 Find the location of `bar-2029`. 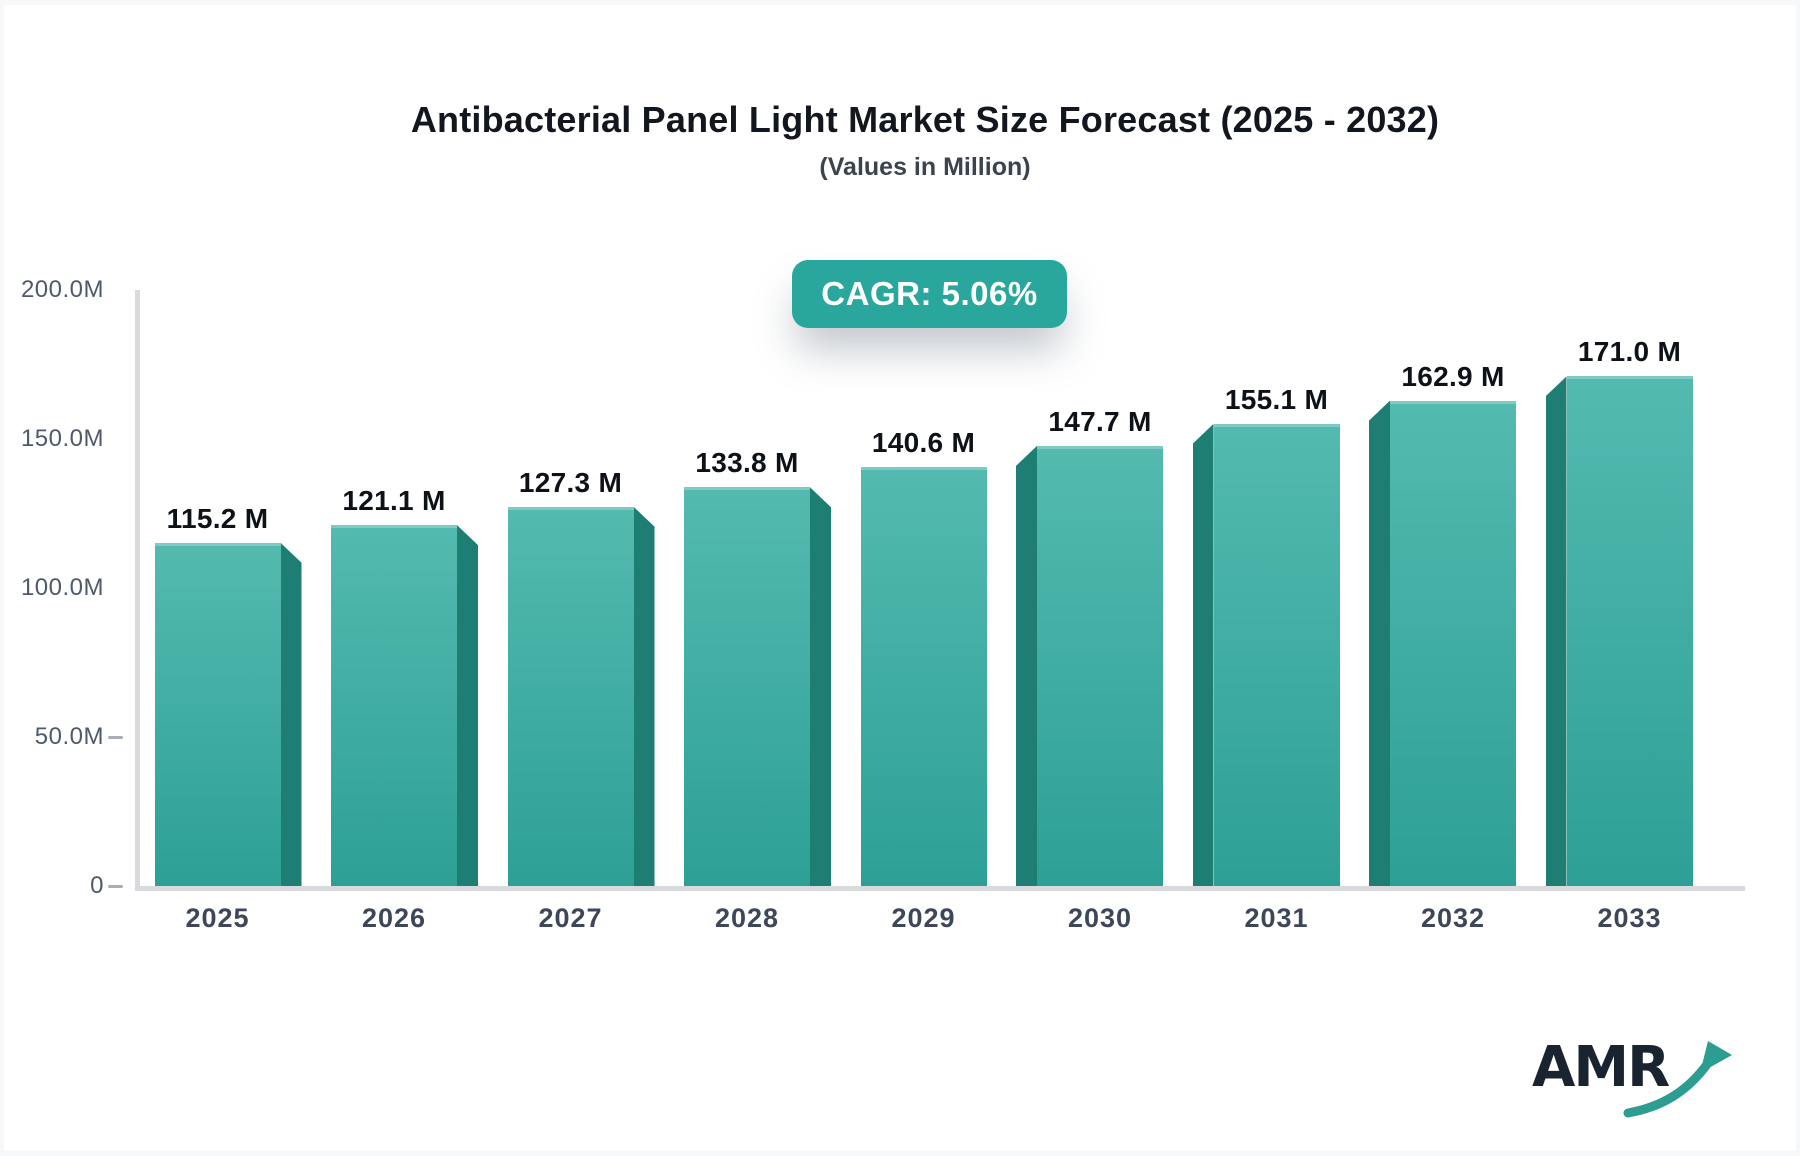

bar-2029 is located at coordinates (923, 676).